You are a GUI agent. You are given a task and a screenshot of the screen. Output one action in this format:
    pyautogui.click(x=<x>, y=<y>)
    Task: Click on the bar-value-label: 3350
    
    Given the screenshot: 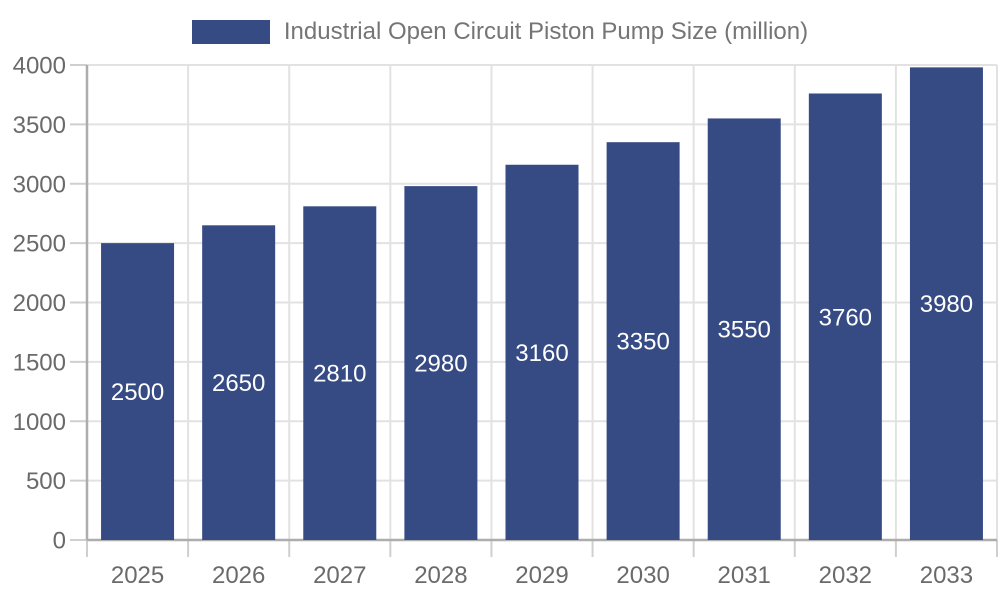 What is the action you would take?
    pyautogui.click(x=642, y=342)
    